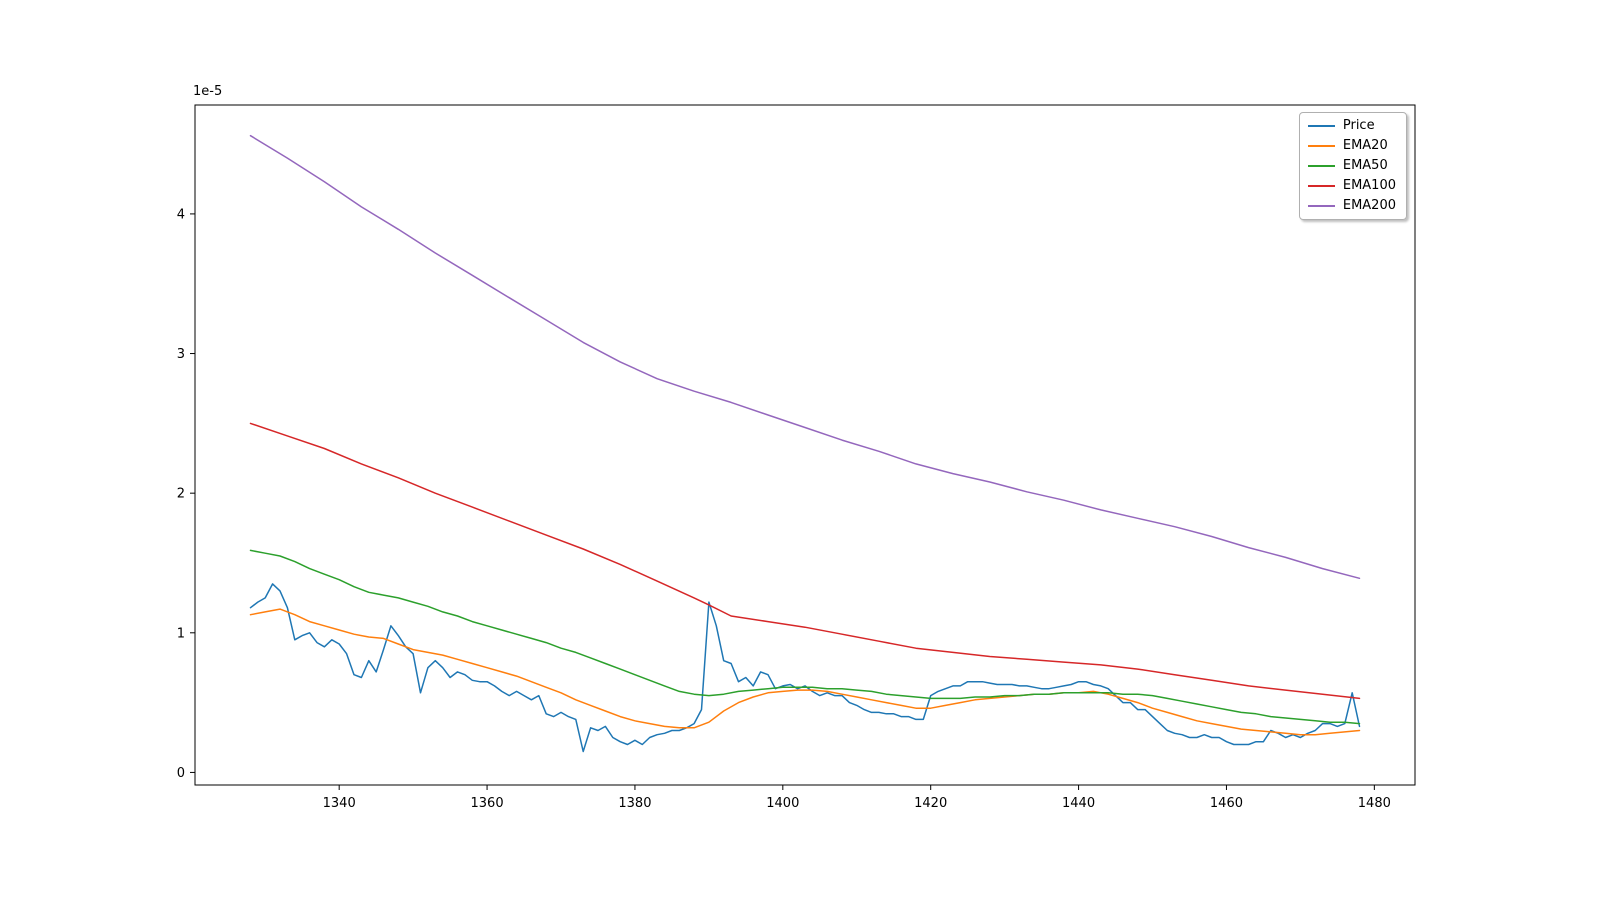 This screenshot has width=1600, height=900. Describe the element at coordinates (805, 672) in the screenshot. I see `series-line-ema20` at that location.